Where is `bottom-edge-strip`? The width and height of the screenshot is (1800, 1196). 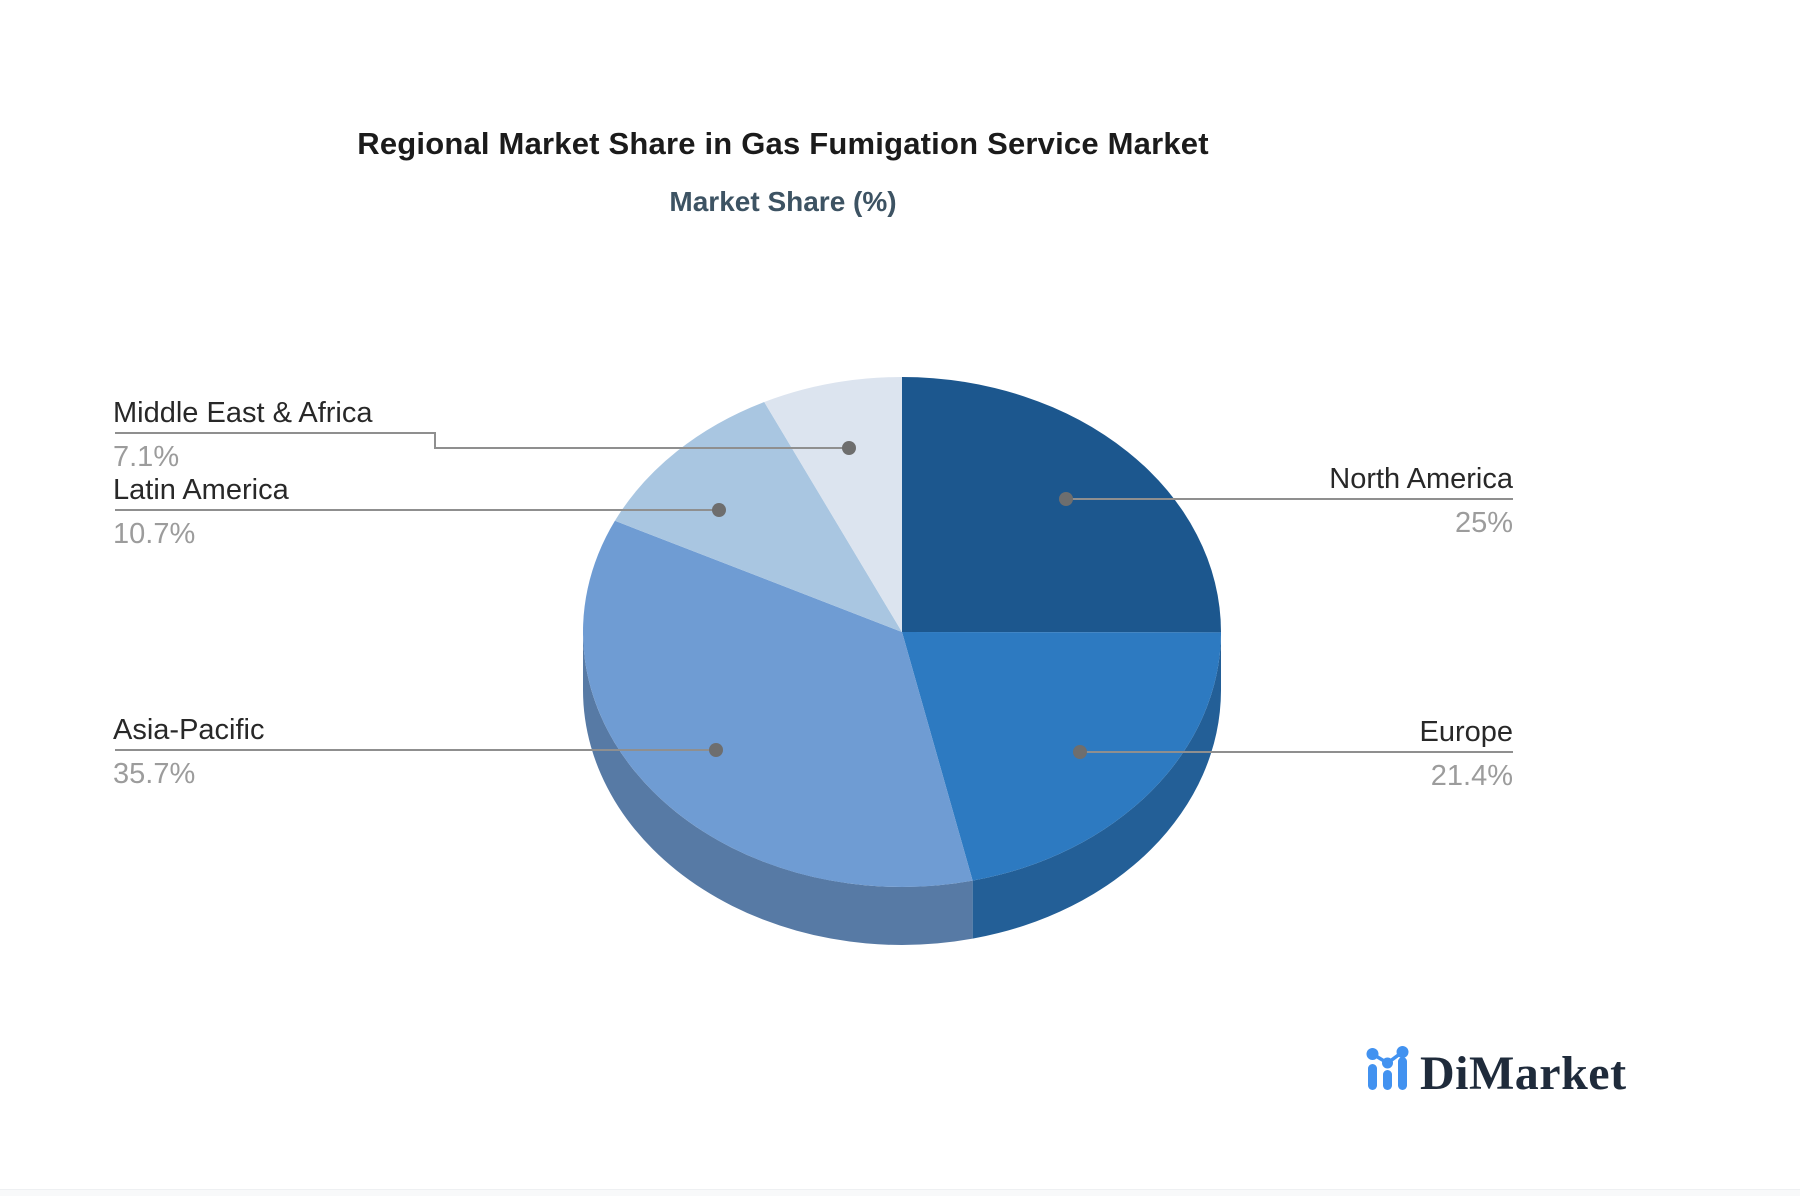
bottom-edge-strip is located at coordinates (900, 1192).